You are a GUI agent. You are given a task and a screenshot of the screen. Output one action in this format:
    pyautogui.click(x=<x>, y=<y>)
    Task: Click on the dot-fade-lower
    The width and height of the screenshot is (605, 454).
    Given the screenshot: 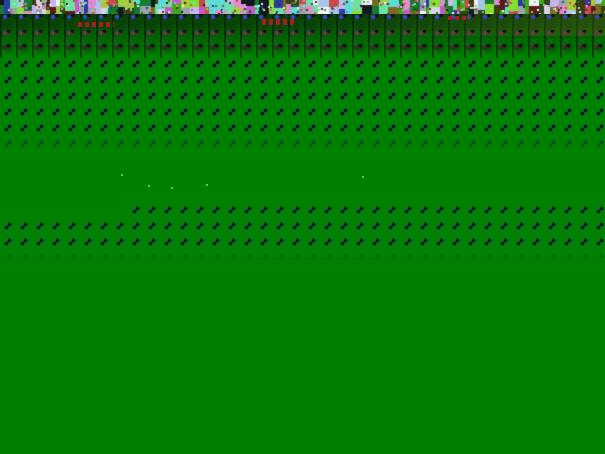 What is the action you would take?
    pyautogui.click(x=302, y=254)
    